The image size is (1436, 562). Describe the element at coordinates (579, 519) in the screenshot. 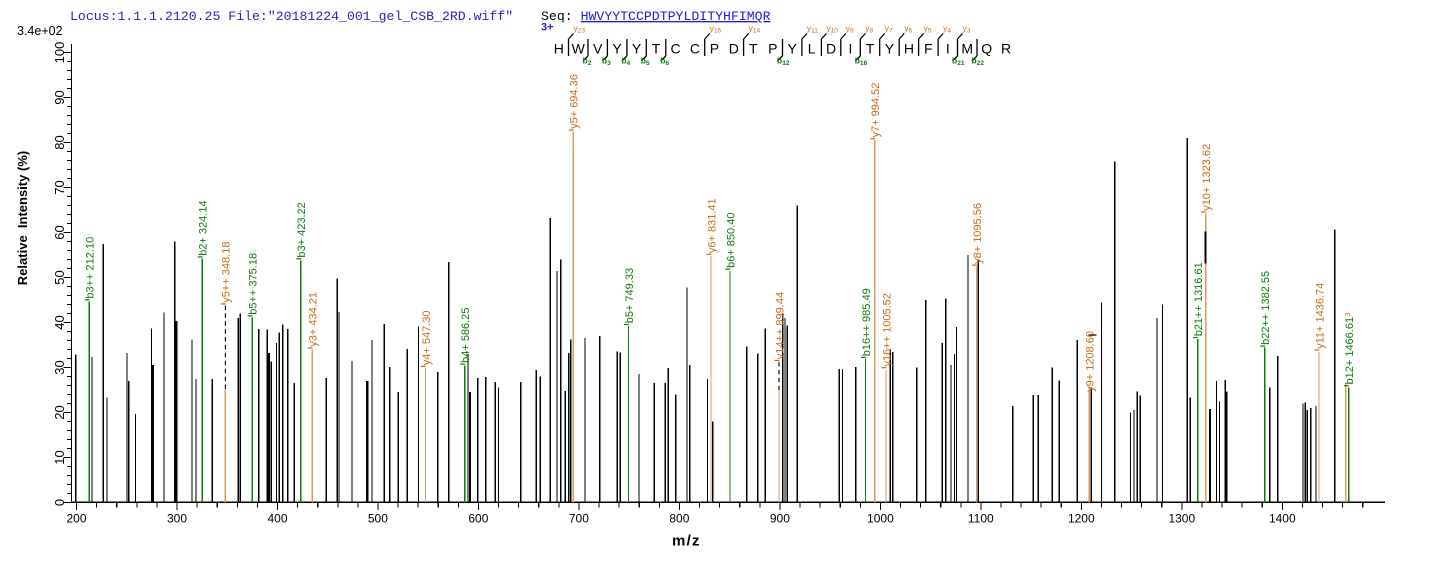

I see `svg-text: 700` at that location.